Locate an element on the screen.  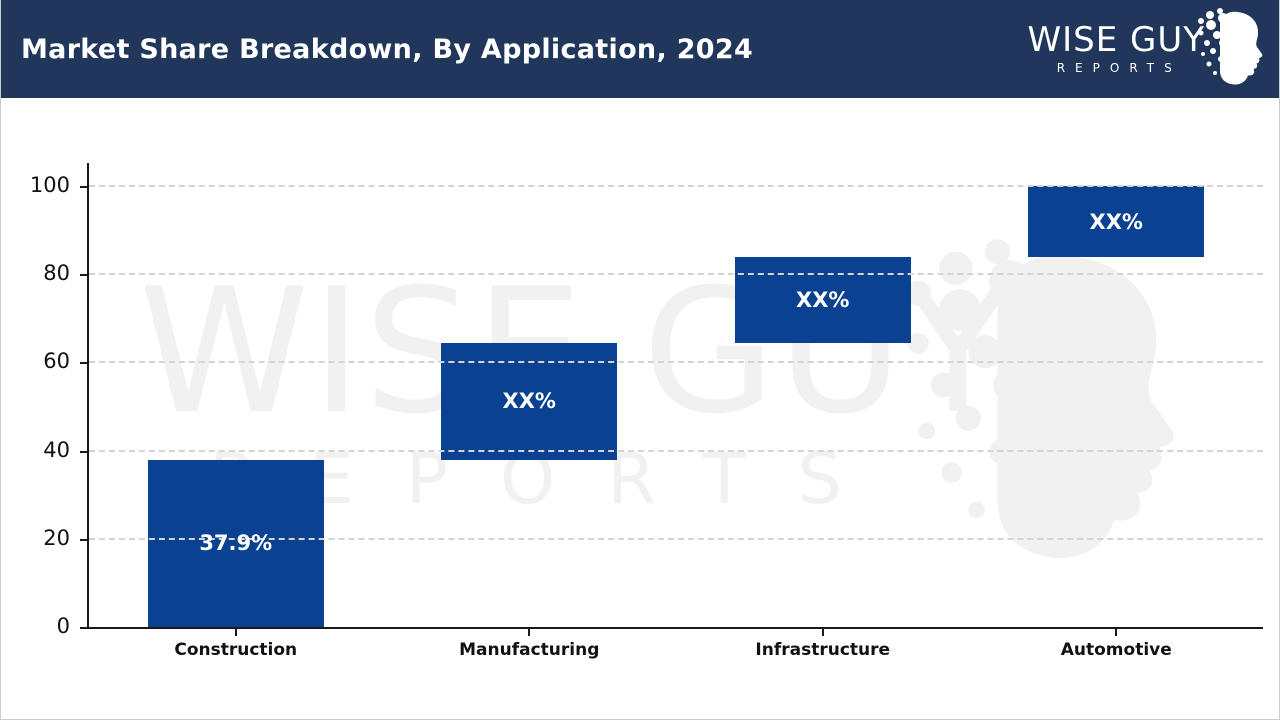
bar-infrastructure is located at coordinates (822, 300).